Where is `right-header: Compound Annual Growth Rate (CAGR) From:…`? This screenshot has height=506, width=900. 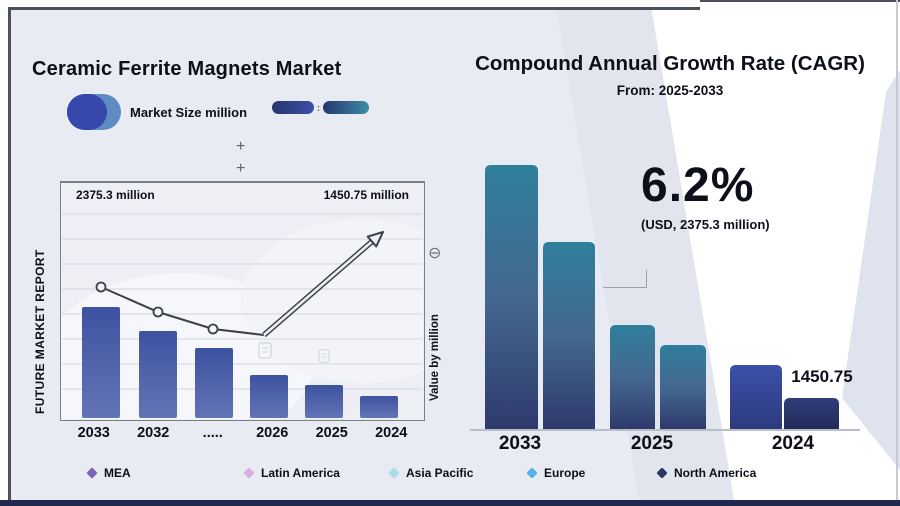
right-header: Compound Annual Growth Rate (CAGR) From:… is located at coordinates (670, 75).